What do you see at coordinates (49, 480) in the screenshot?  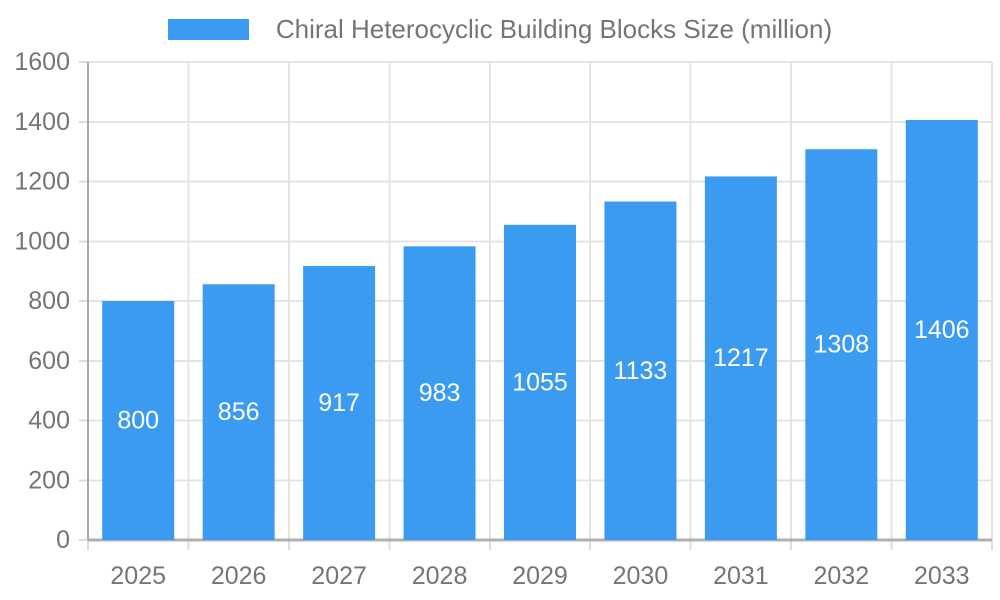 I see `y-axis-tick-label: 200` at bounding box center [49, 480].